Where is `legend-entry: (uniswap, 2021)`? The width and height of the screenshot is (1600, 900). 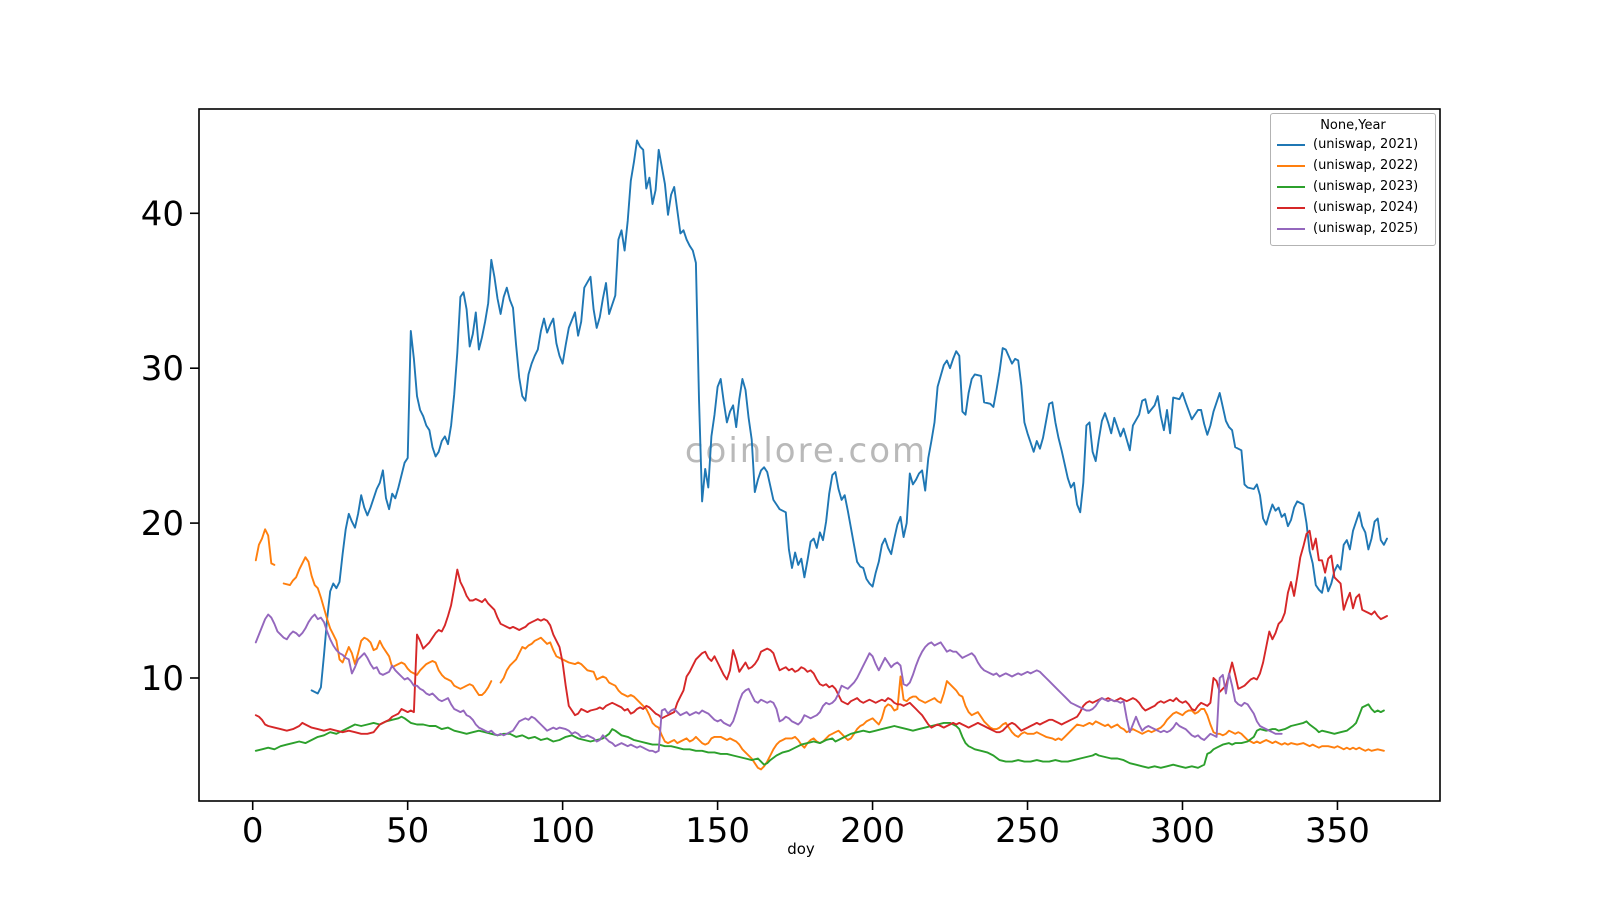 legend-entry: (uniswap, 2021) is located at coordinates (1353, 144).